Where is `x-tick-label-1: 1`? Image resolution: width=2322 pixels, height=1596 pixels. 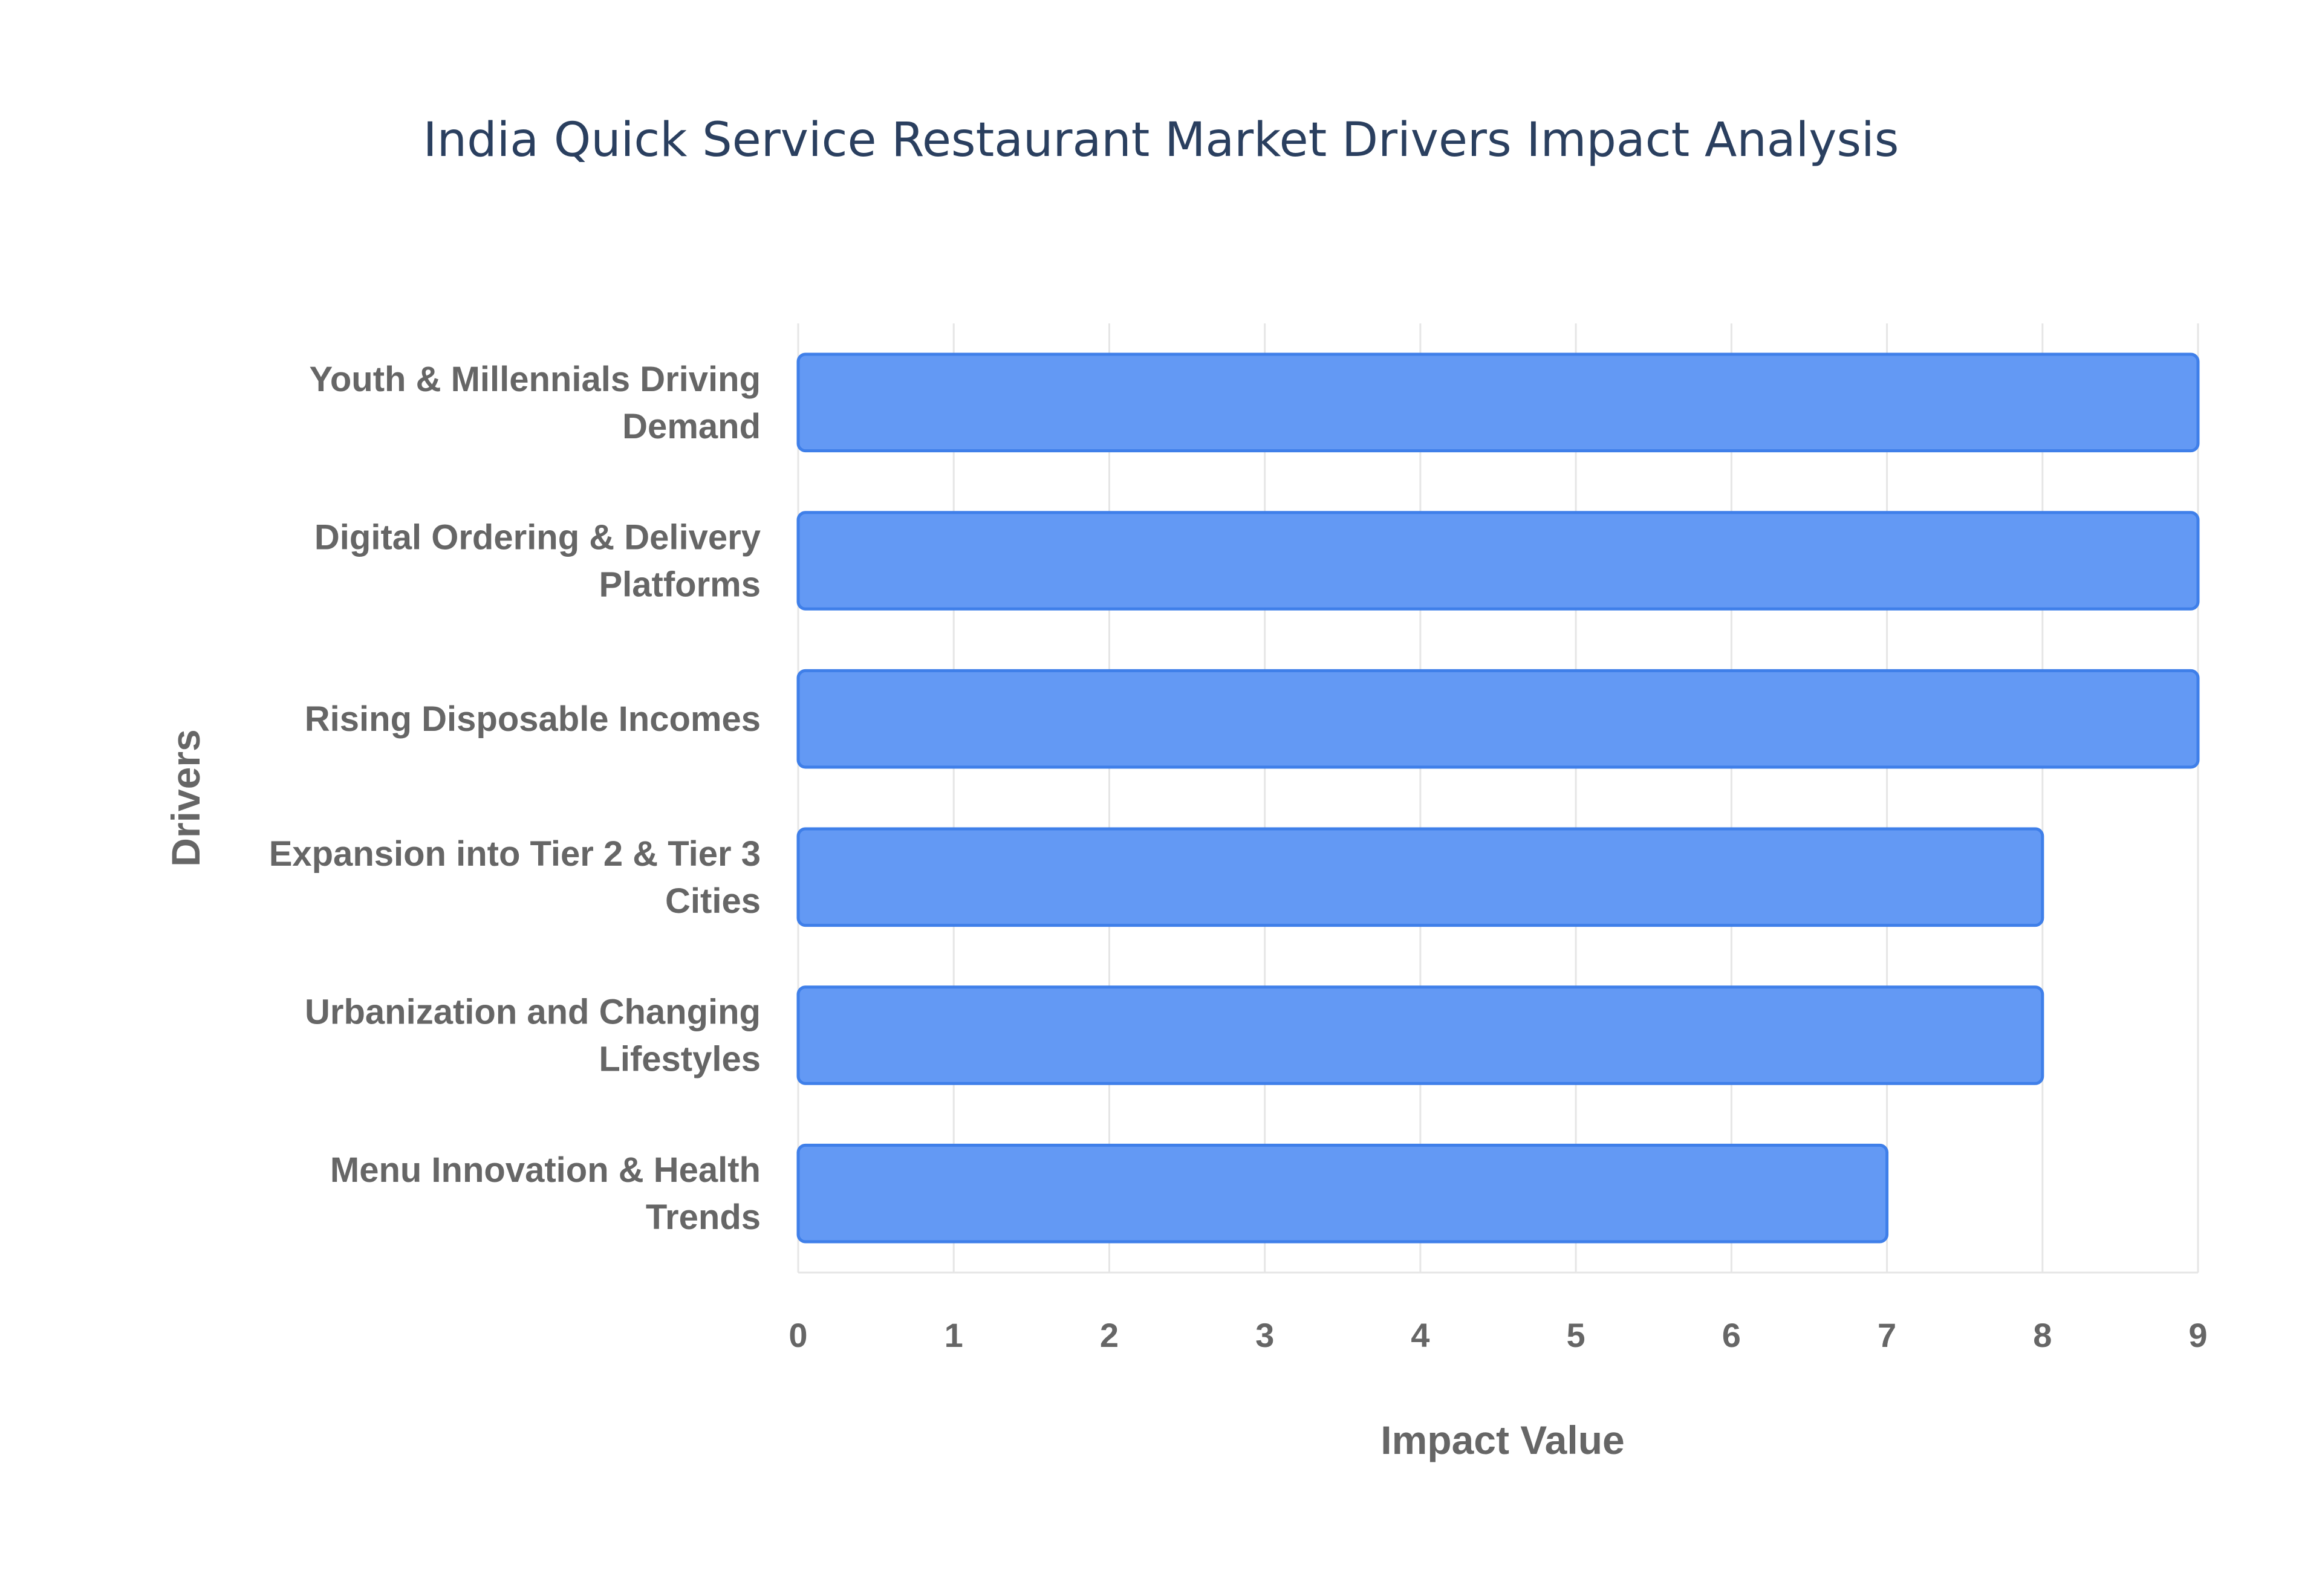 x-tick-label-1: 1 is located at coordinates (954, 1335).